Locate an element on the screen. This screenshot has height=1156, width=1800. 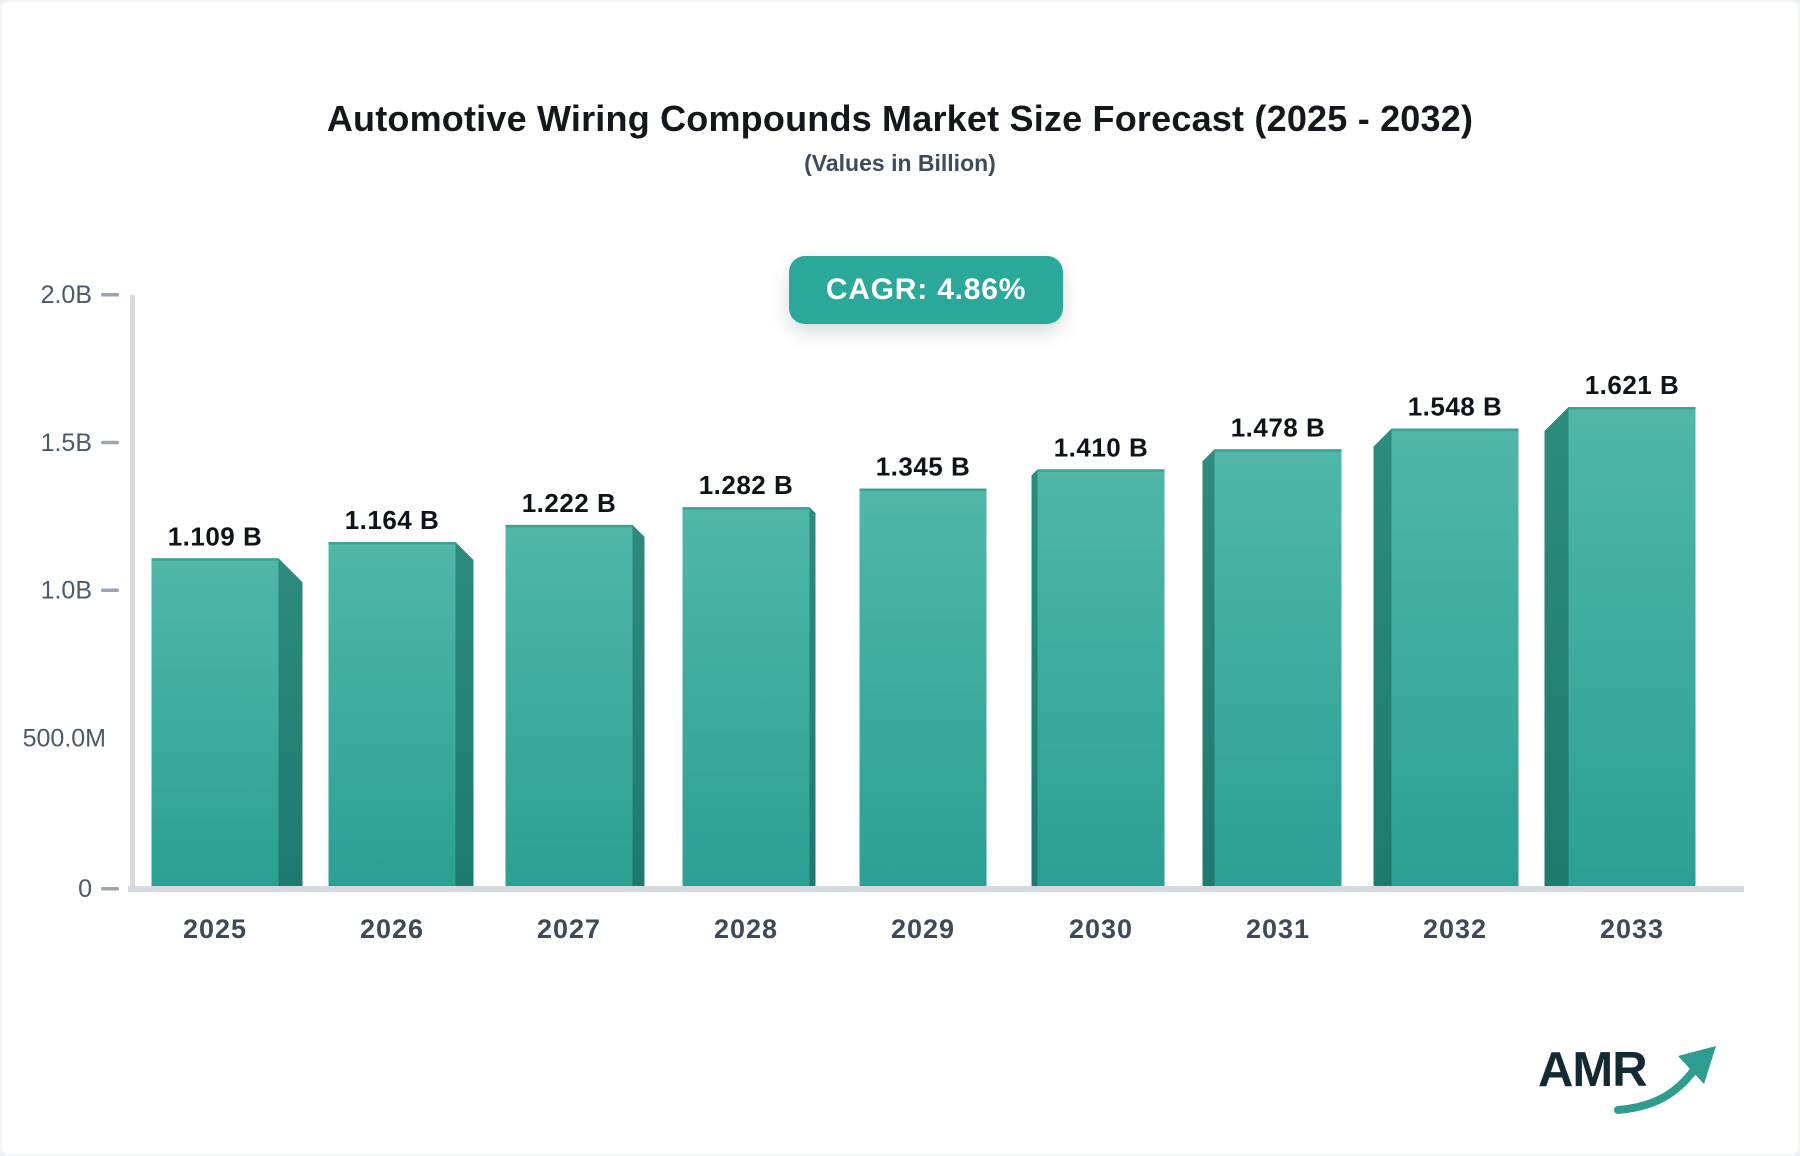
x-category-label: 2027 is located at coordinates (569, 929).